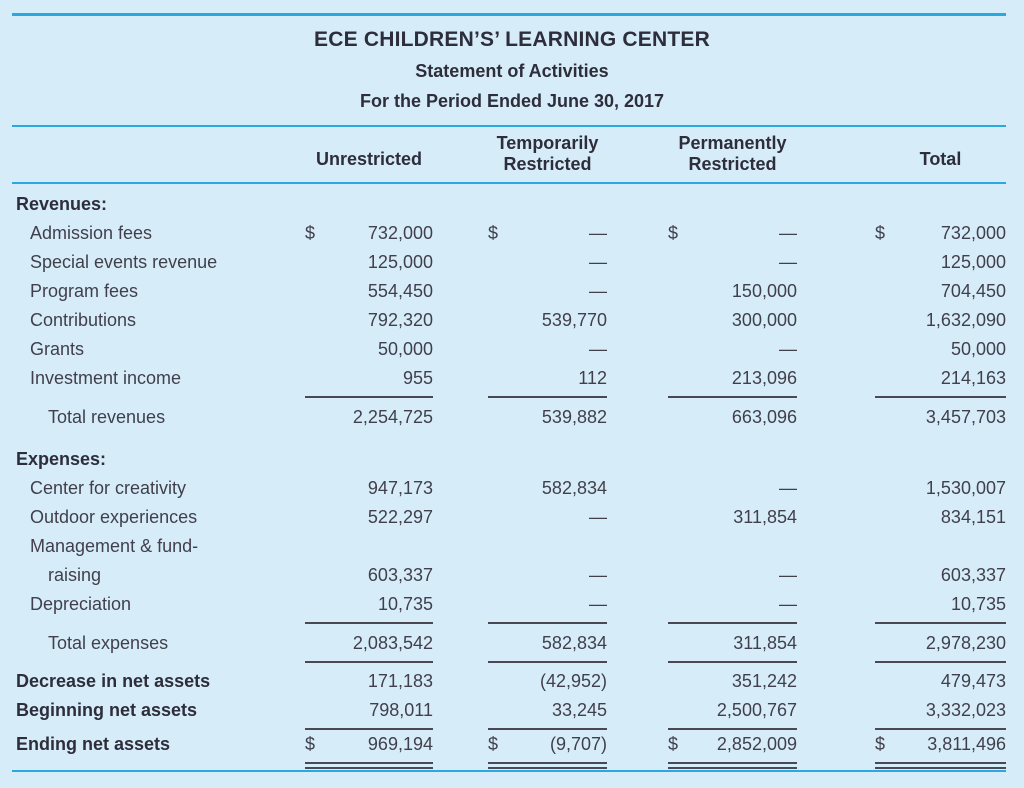 The width and height of the screenshot is (1024, 788). I want to click on row-label: Program fees, so click(84, 291).